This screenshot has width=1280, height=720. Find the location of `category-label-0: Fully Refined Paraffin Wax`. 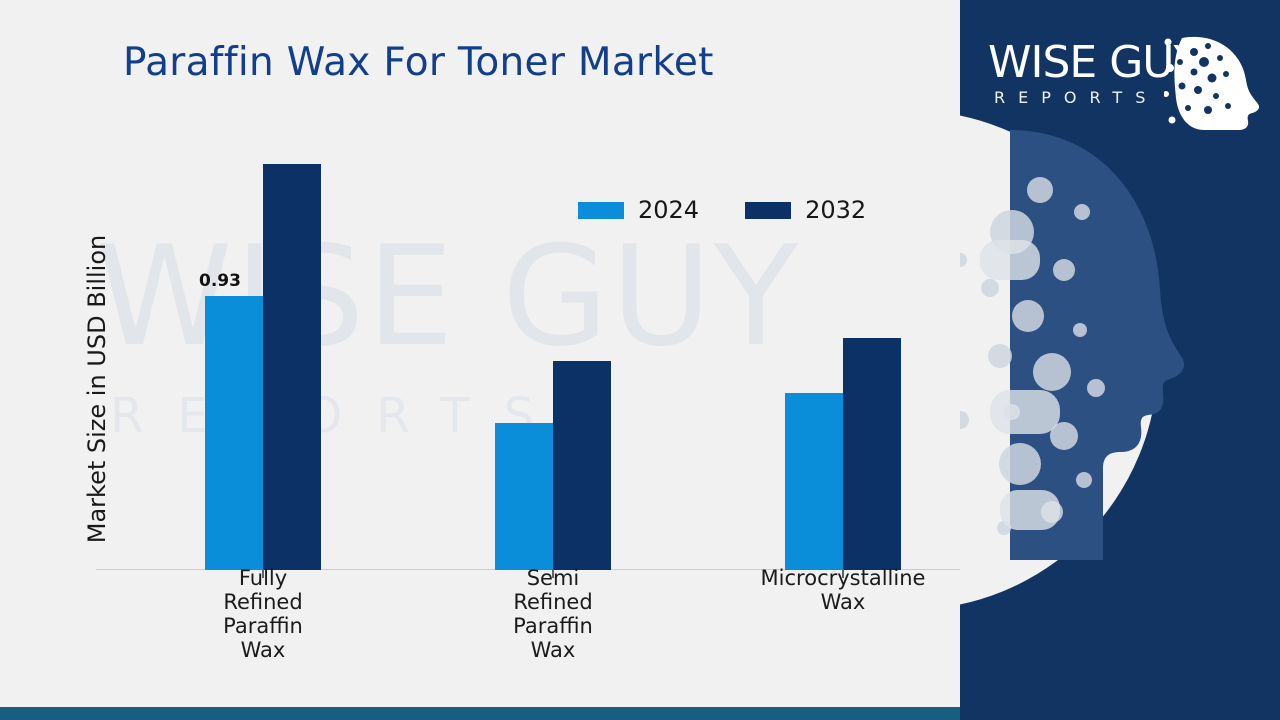

category-label-0: Fully Refined Paraffin Wax is located at coordinates (263, 614).